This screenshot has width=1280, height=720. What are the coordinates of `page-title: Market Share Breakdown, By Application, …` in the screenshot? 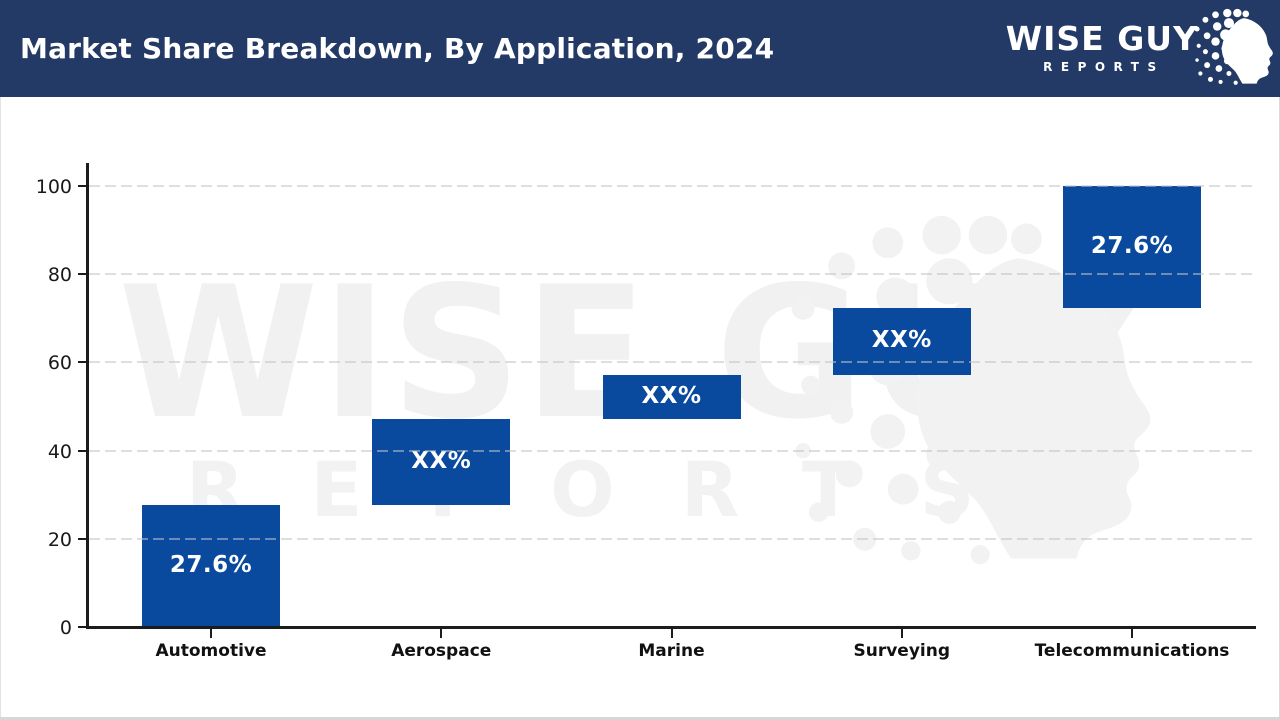 It's located at (397, 48).